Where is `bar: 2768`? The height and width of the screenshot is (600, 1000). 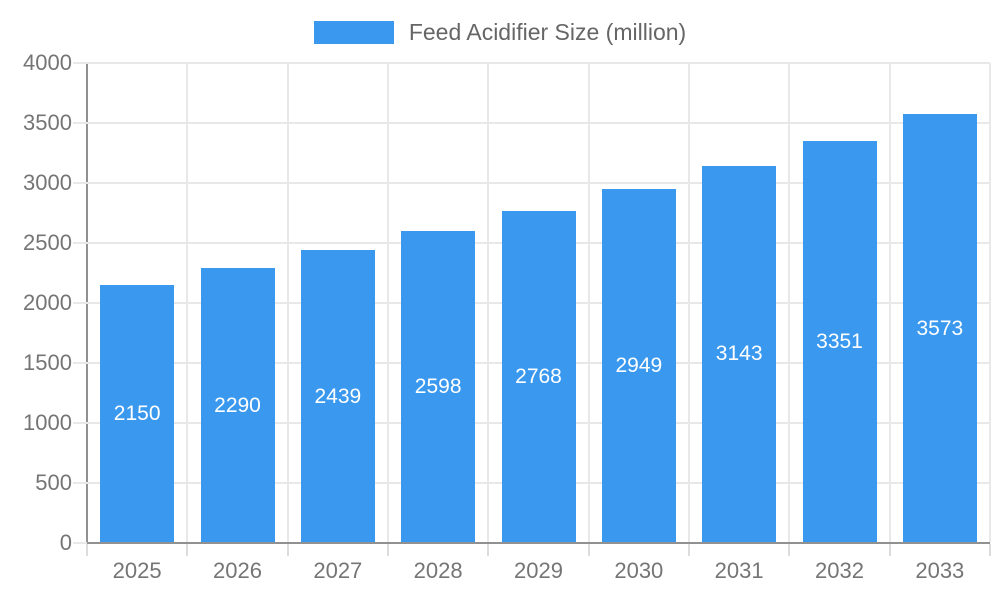
bar: 2768 is located at coordinates (538, 376).